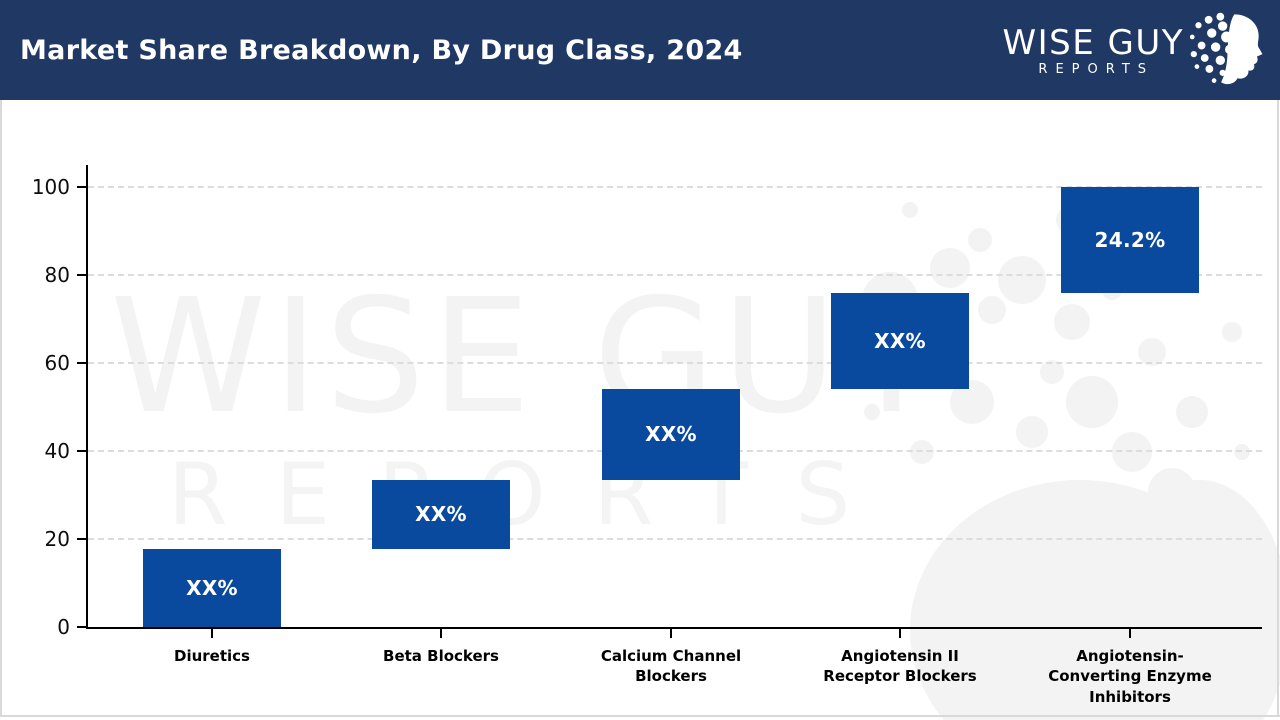 The image size is (1280, 720). Describe the element at coordinates (900, 666) in the screenshot. I see `x-category-label: Angiotensin II Receptor Blockers` at that location.